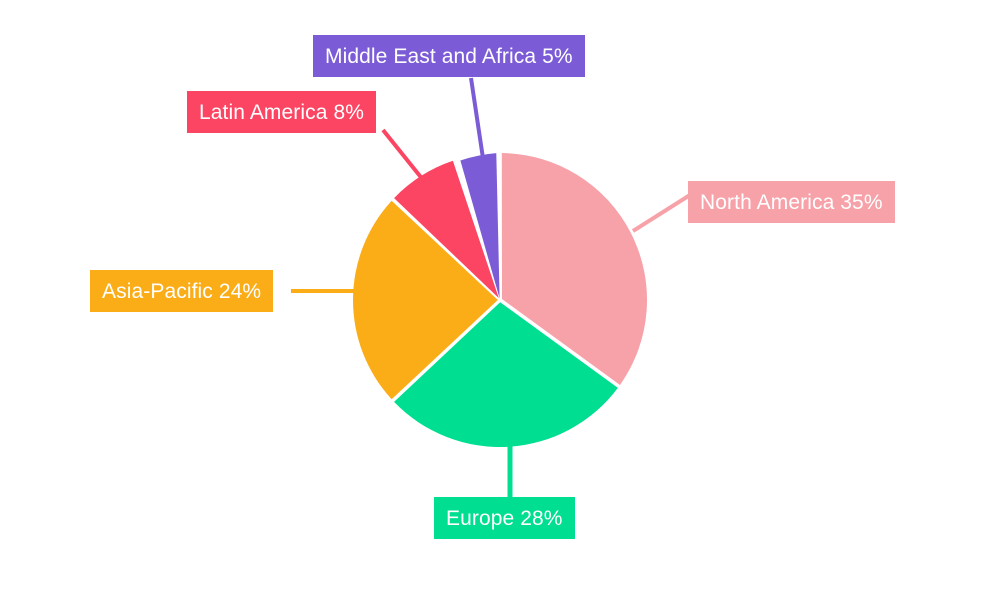 This screenshot has height=600, width=1000. What do you see at coordinates (504, 518) in the screenshot?
I see `pie-label-europe: Europe 28%` at bounding box center [504, 518].